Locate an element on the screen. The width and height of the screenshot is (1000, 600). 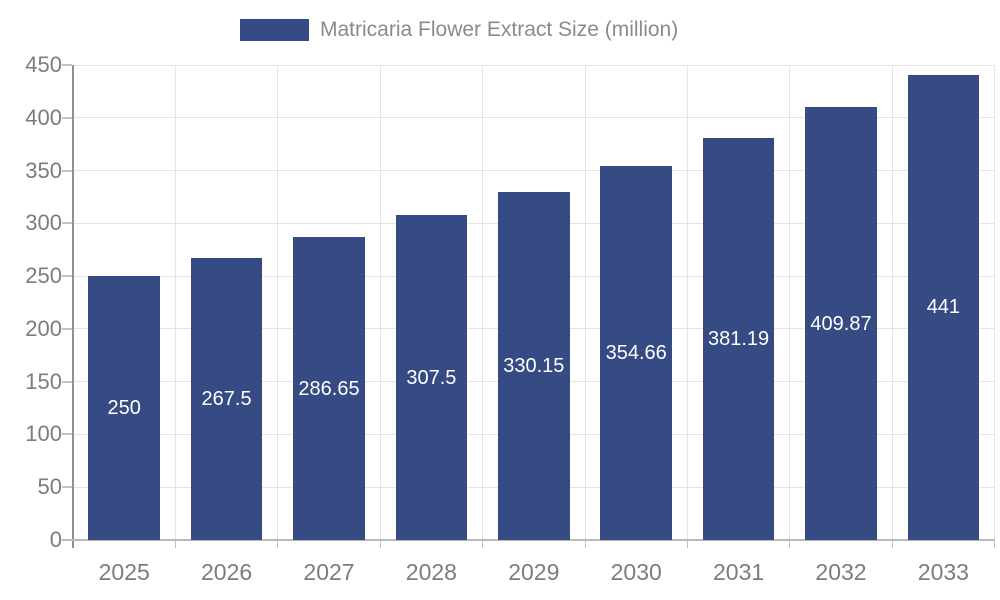
bar: 267.5 is located at coordinates (226, 398).